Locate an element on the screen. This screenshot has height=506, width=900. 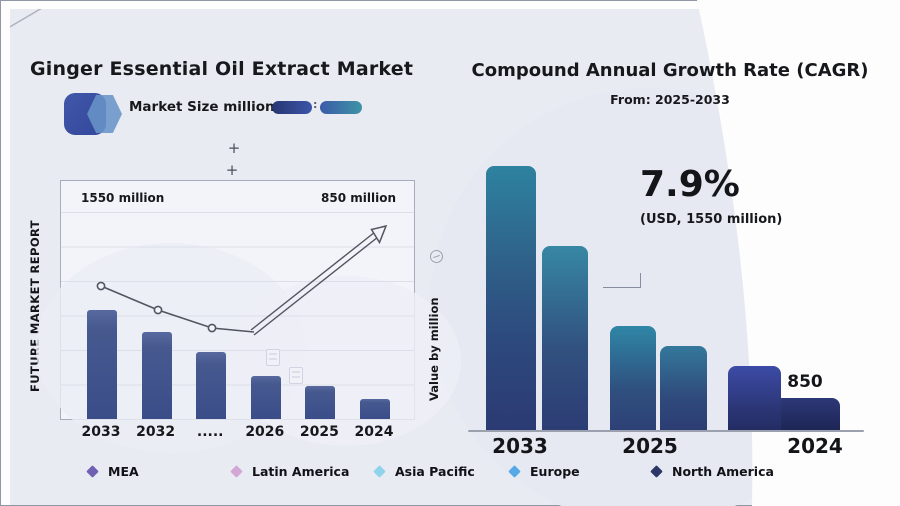
legend-item-label: Latin America is located at coordinates (301, 471).